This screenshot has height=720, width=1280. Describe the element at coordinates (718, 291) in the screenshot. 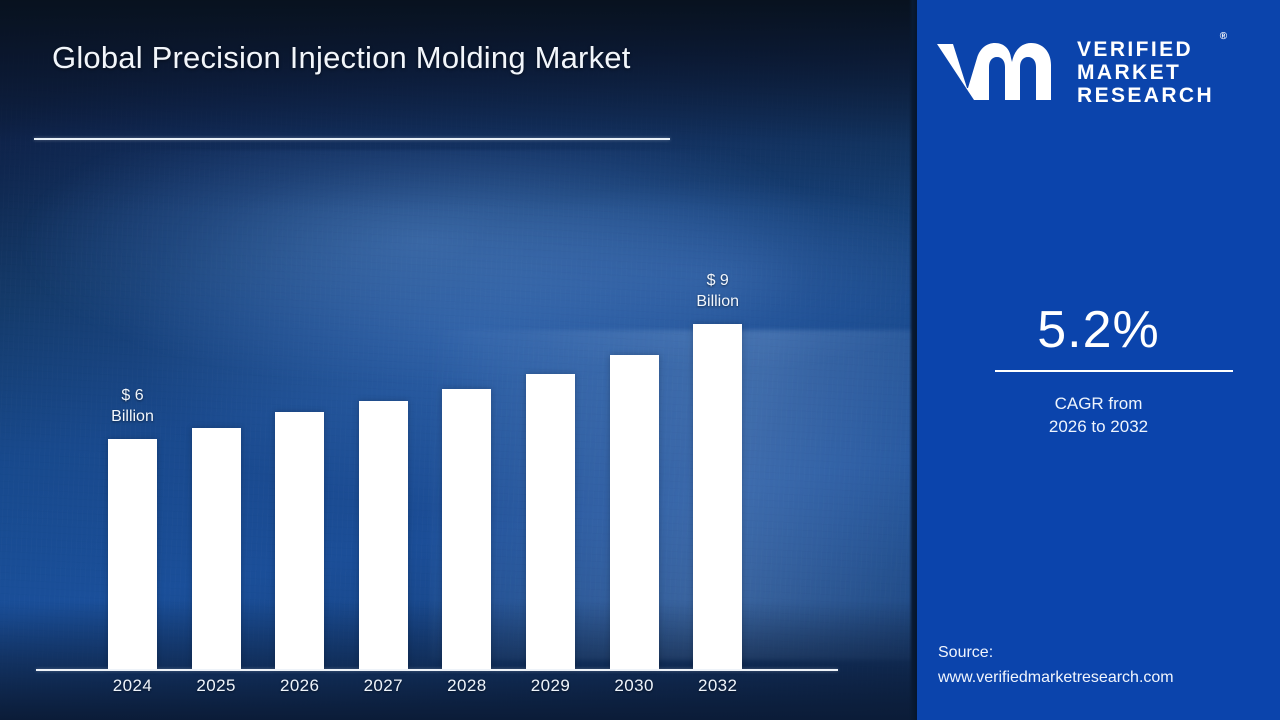

I see `bar-value-label-2032: $ 9 Billion` at that location.